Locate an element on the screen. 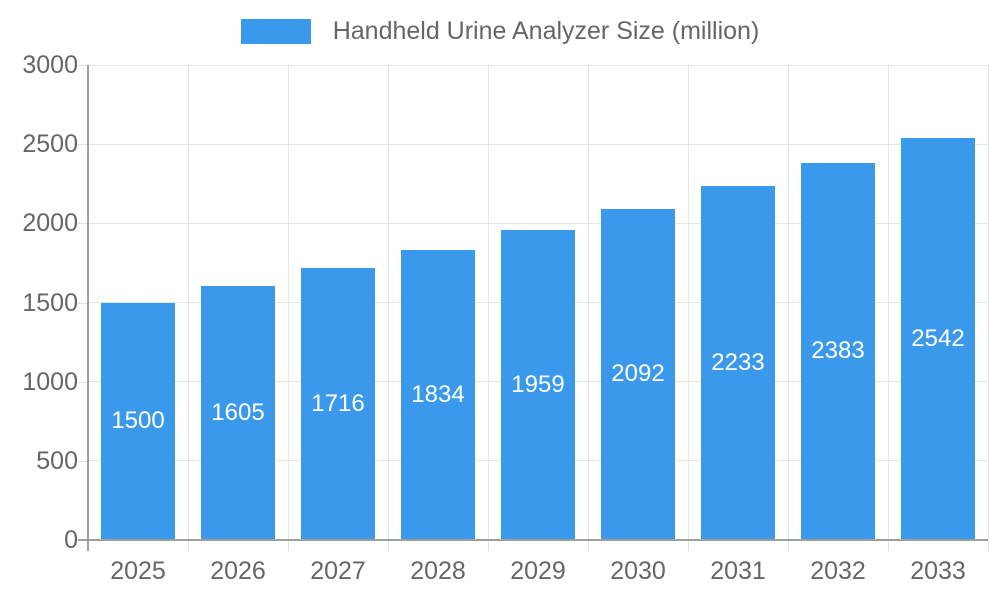 This screenshot has width=1000, height=600. legend-color-swatch is located at coordinates (275, 31).